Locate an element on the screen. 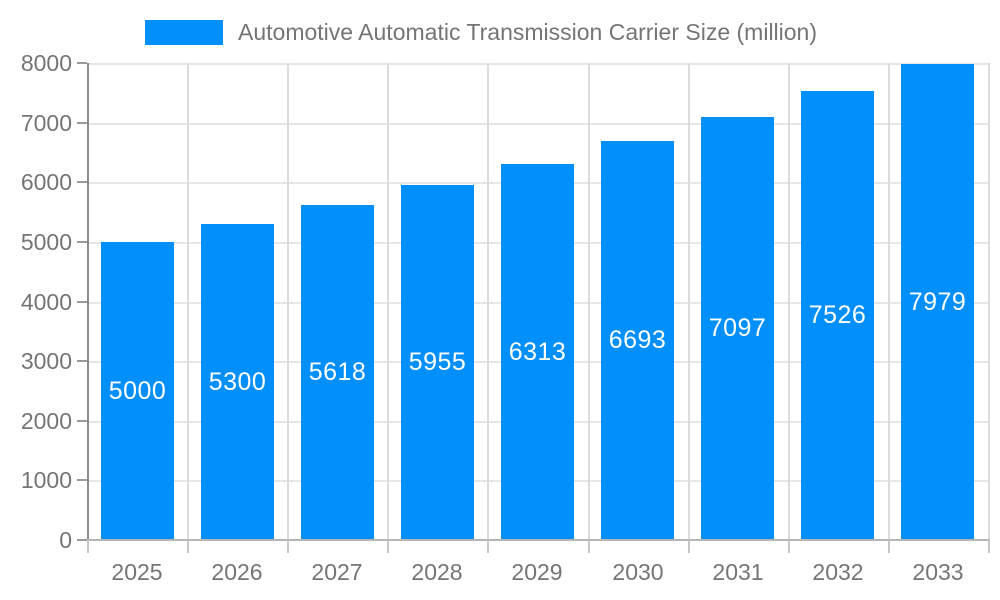  bar-2028: 5955 is located at coordinates (437, 362).